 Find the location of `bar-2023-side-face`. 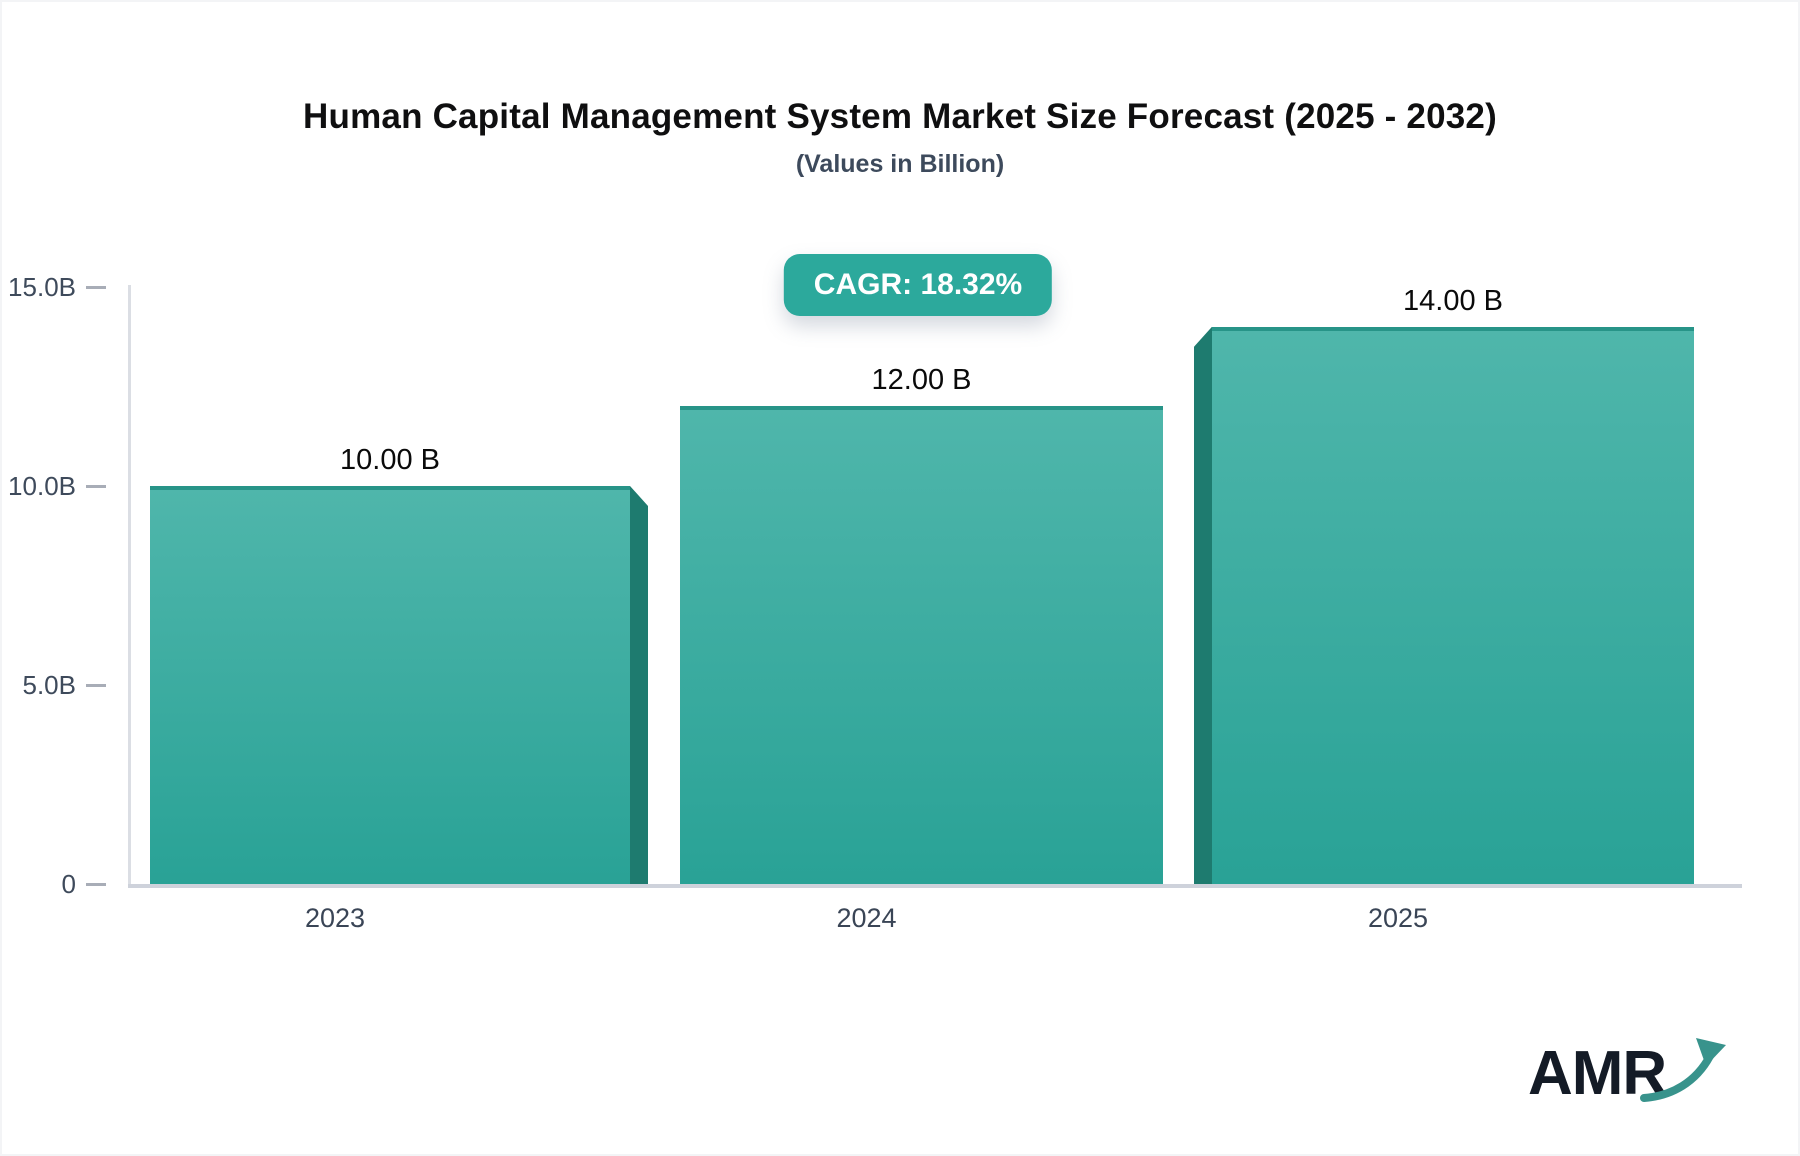

bar-2023-side-face is located at coordinates (639, 685).